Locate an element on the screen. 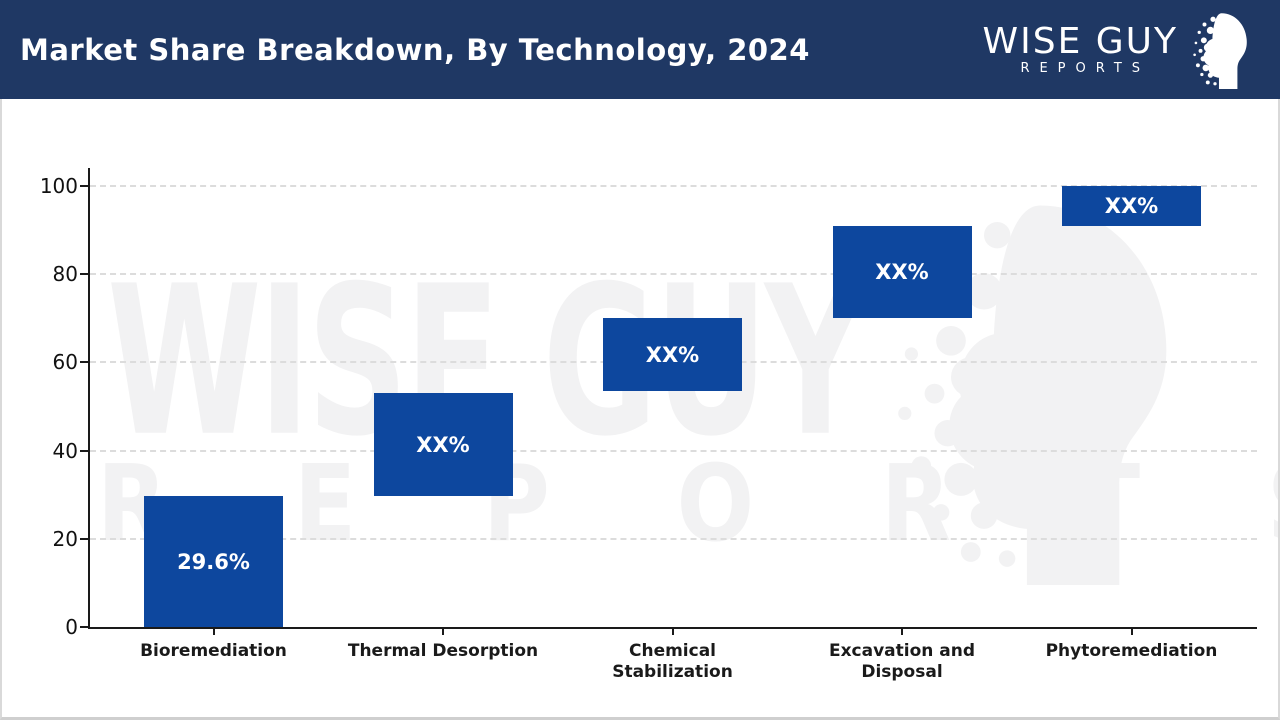 The image size is (1280, 720). bar-segment: 29.6% is located at coordinates (213, 561).